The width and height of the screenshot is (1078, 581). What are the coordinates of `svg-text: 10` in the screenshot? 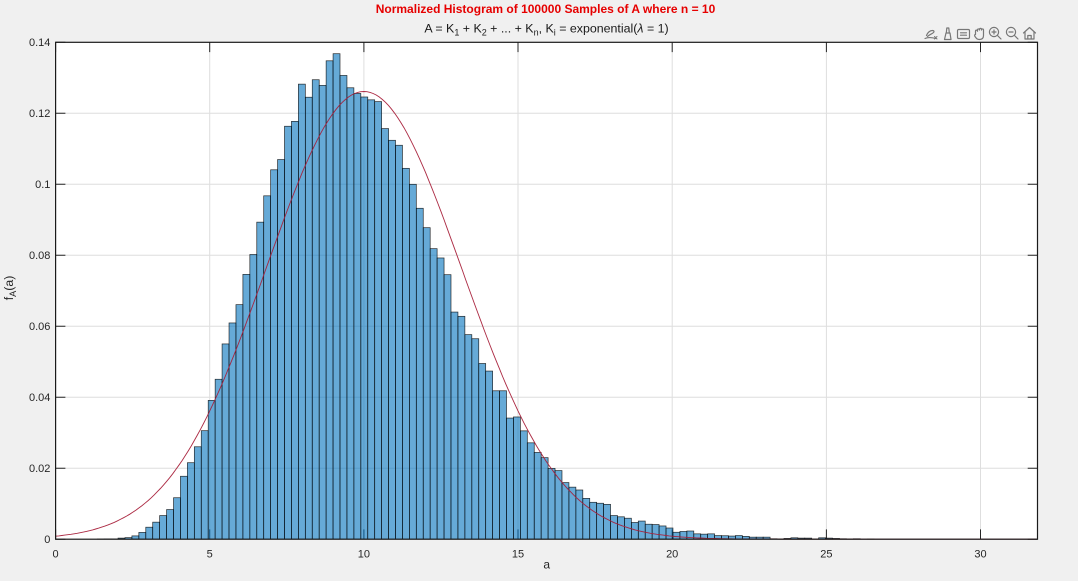 It's located at (364, 554).